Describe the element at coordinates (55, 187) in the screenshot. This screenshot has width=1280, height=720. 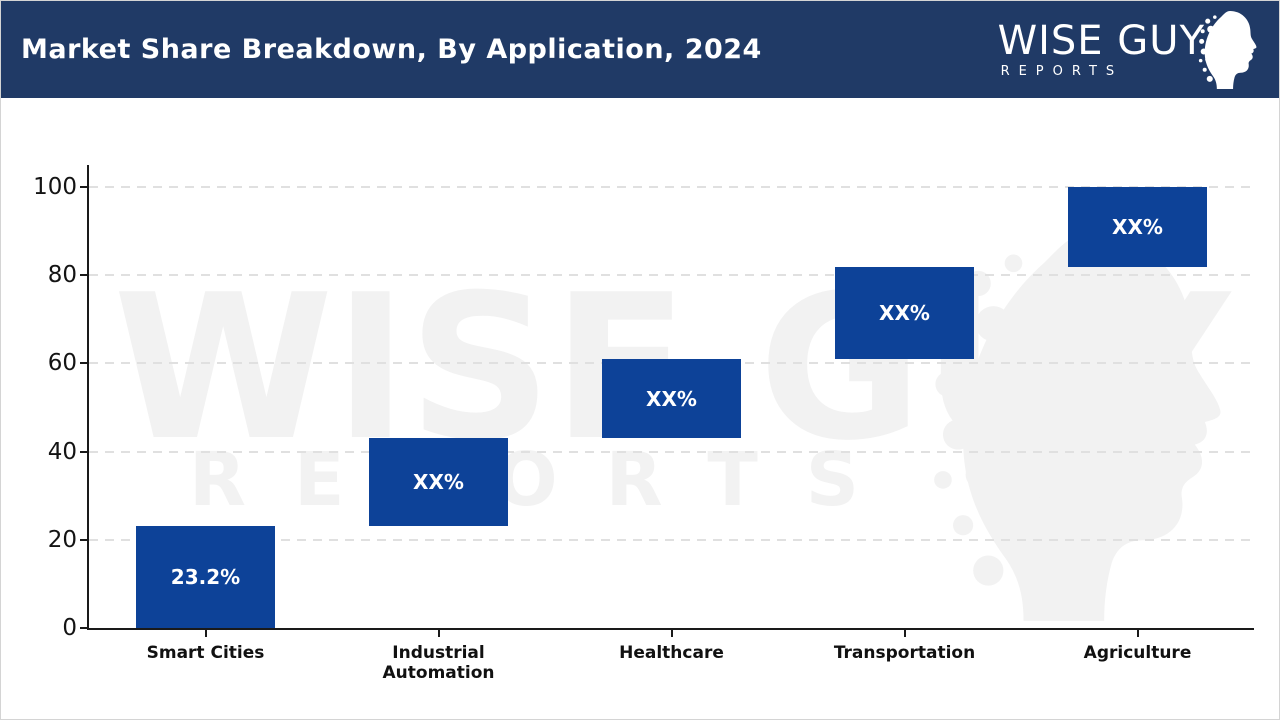
I see `y-tick-label: 100` at that location.